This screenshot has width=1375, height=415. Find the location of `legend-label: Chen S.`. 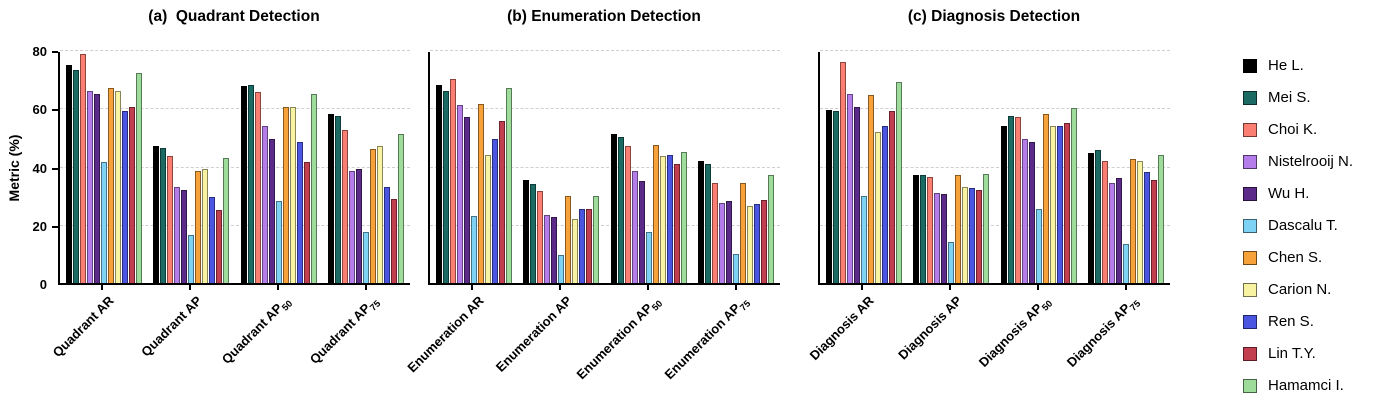

legend-label: Chen S. is located at coordinates (1295, 257).